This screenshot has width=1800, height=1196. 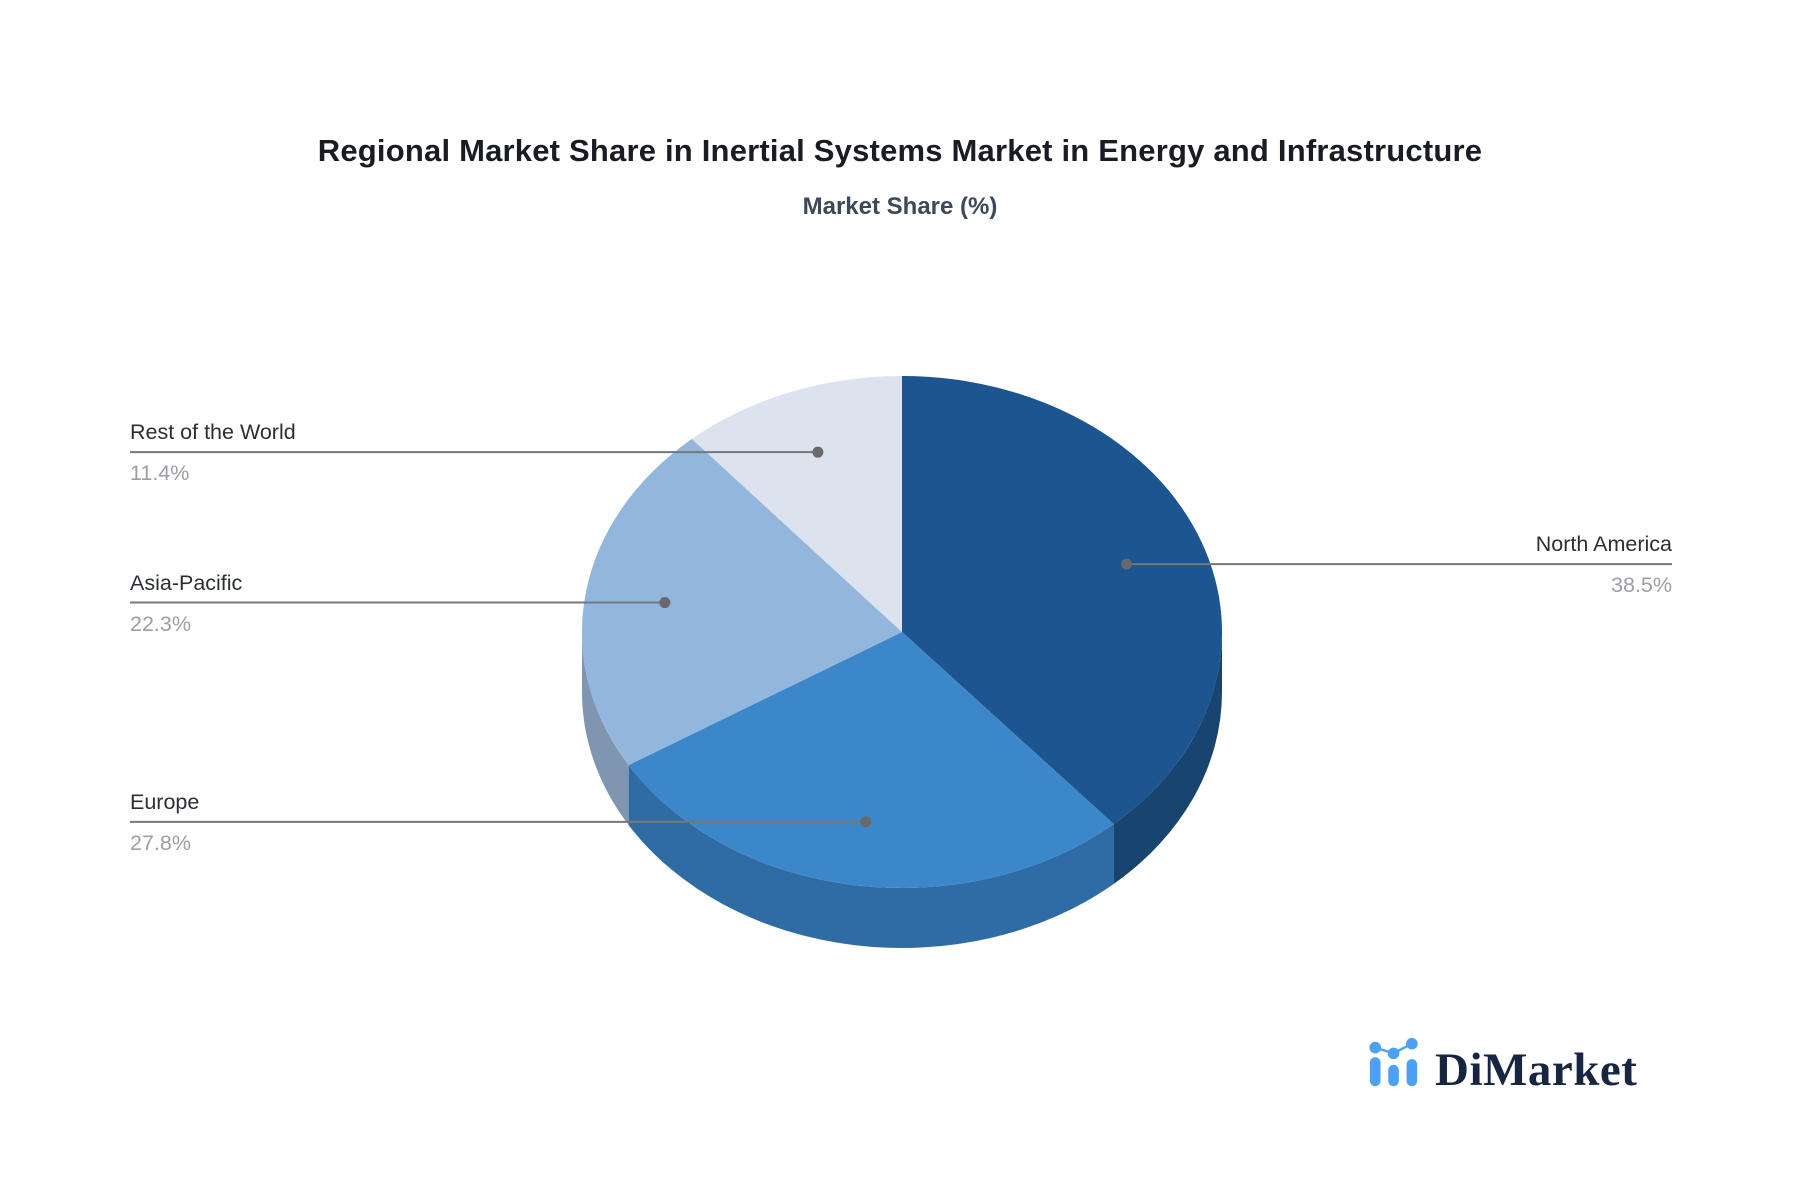 What do you see at coordinates (1536, 1070) in the screenshot?
I see `brand-name: DiMarket` at bounding box center [1536, 1070].